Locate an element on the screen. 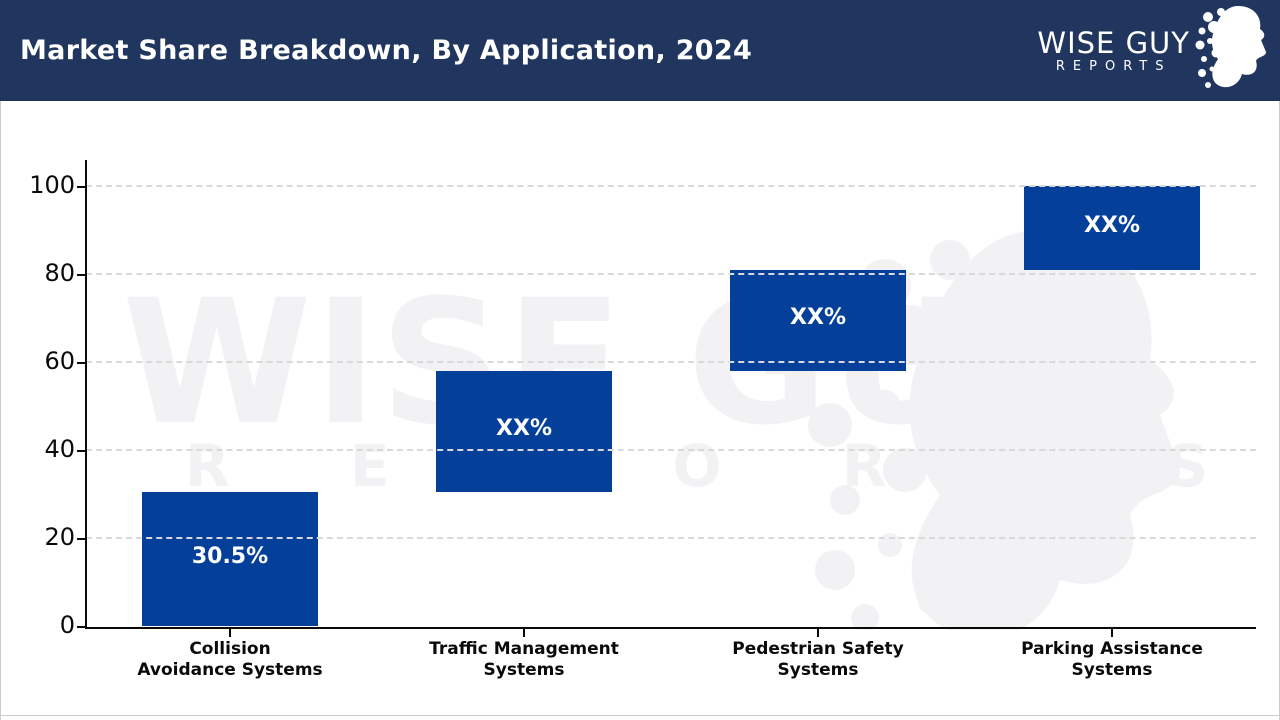 This screenshot has width=1280, height=720. bar-value-label: 30.5% is located at coordinates (230, 556).